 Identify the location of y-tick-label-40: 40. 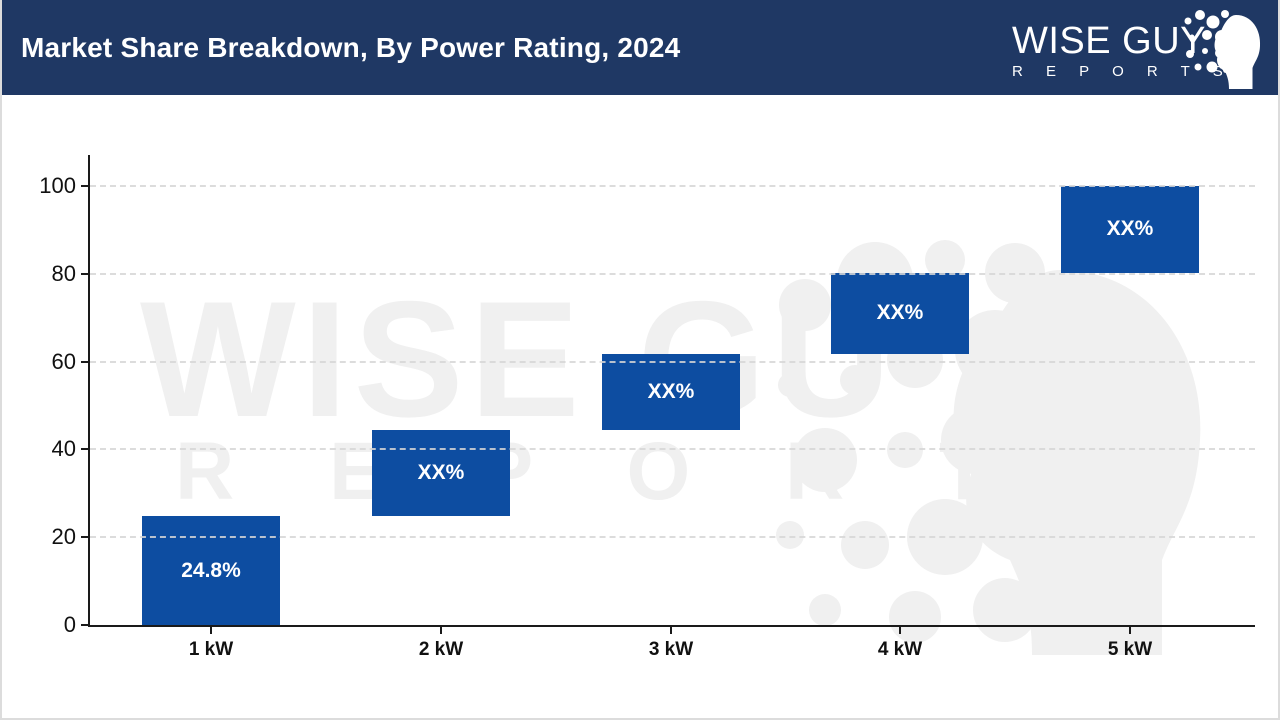
(63, 449).